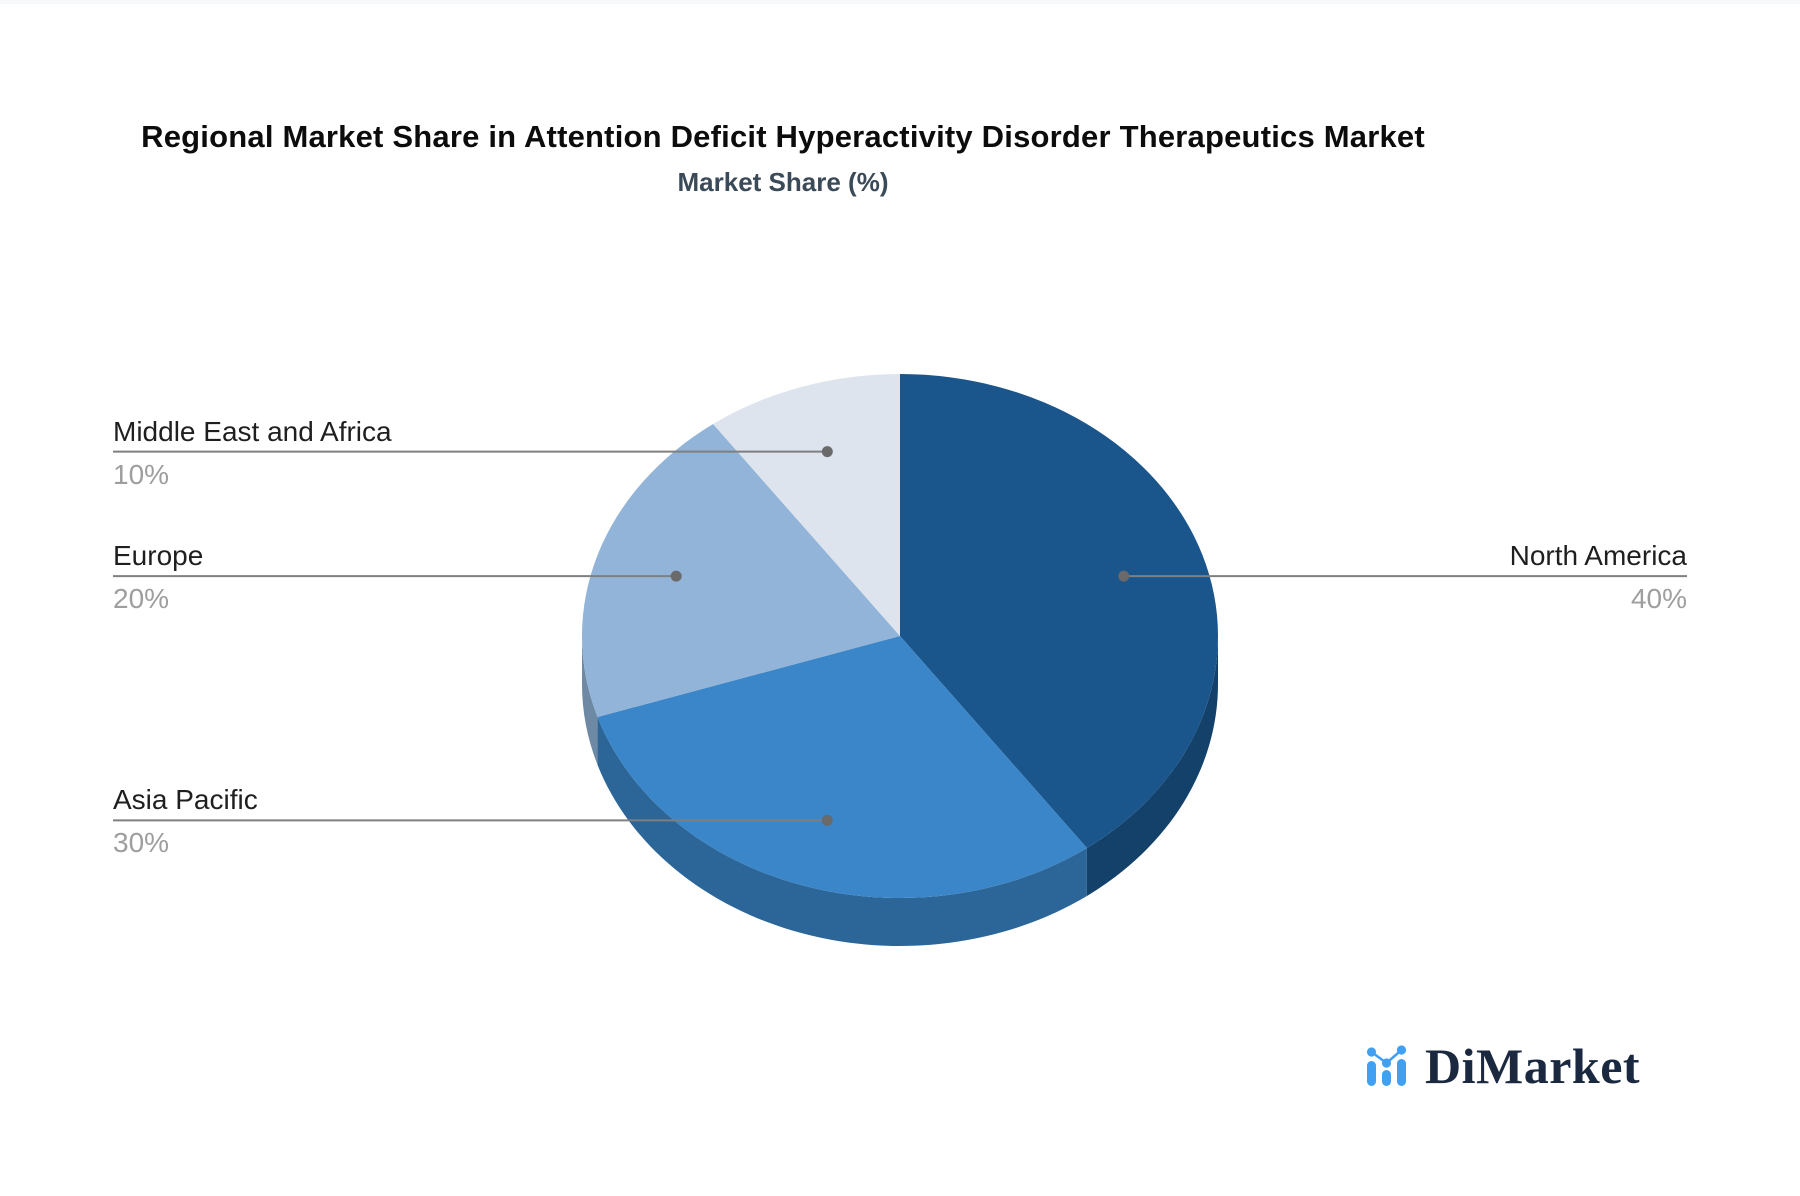 The width and height of the screenshot is (1800, 1196). I want to click on slice-label-north-america: North America, so click(1598, 556).